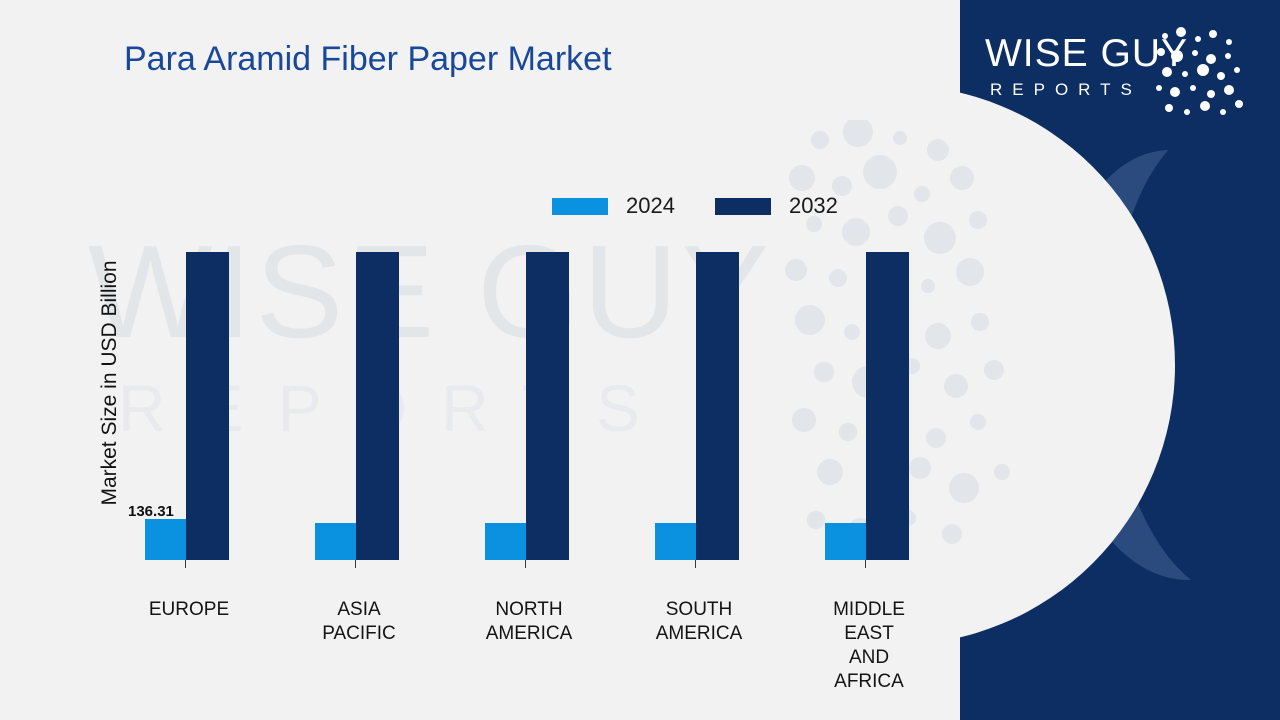  What do you see at coordinates (167, 539) in the screenshot?
I see `bar-2024-europe` at bounding box center [167, 539].